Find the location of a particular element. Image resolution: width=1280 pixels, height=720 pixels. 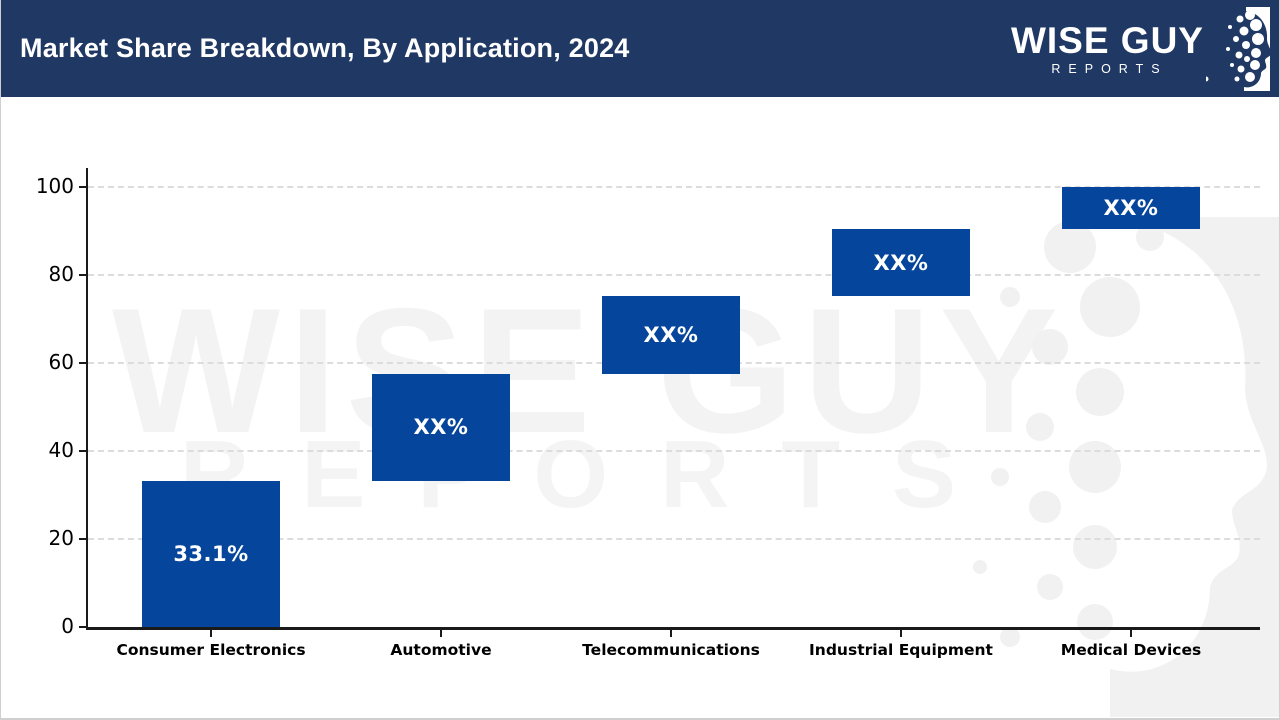

x-tick-automotive is located at coordinates (441, 633).